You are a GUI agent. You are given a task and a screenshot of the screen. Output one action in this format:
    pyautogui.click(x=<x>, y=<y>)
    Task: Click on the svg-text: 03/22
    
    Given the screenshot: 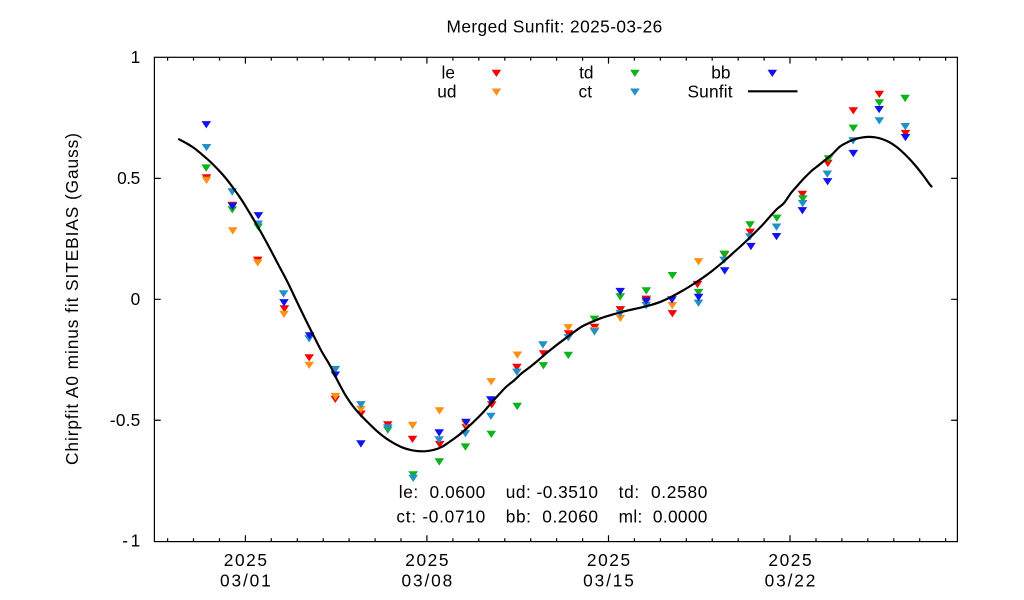 What is the action you would take?
    pyautogui.click(x=790, y=580)
    